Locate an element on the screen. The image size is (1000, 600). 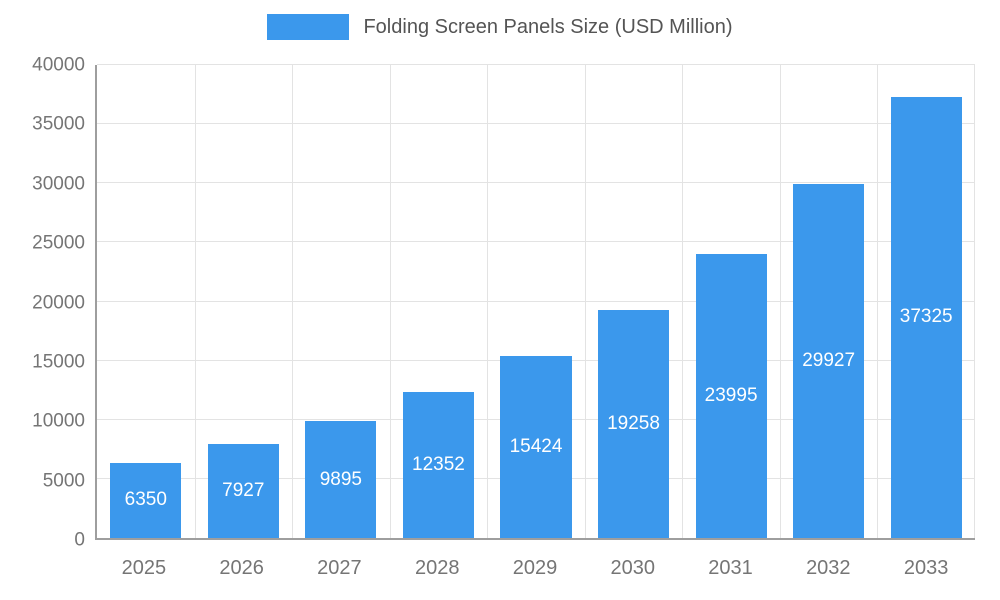
bar: 29927 is located at coordinates (829, 361).